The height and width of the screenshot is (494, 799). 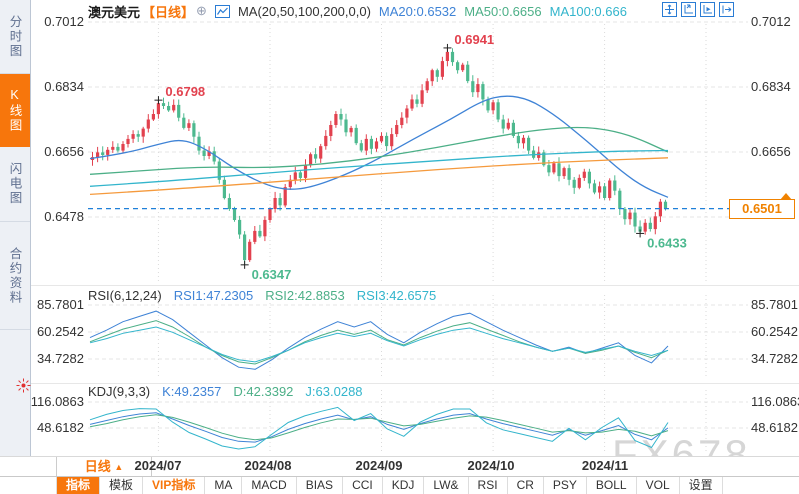 I want to click on tab-vol: VOL, so click(x=658, y=485).